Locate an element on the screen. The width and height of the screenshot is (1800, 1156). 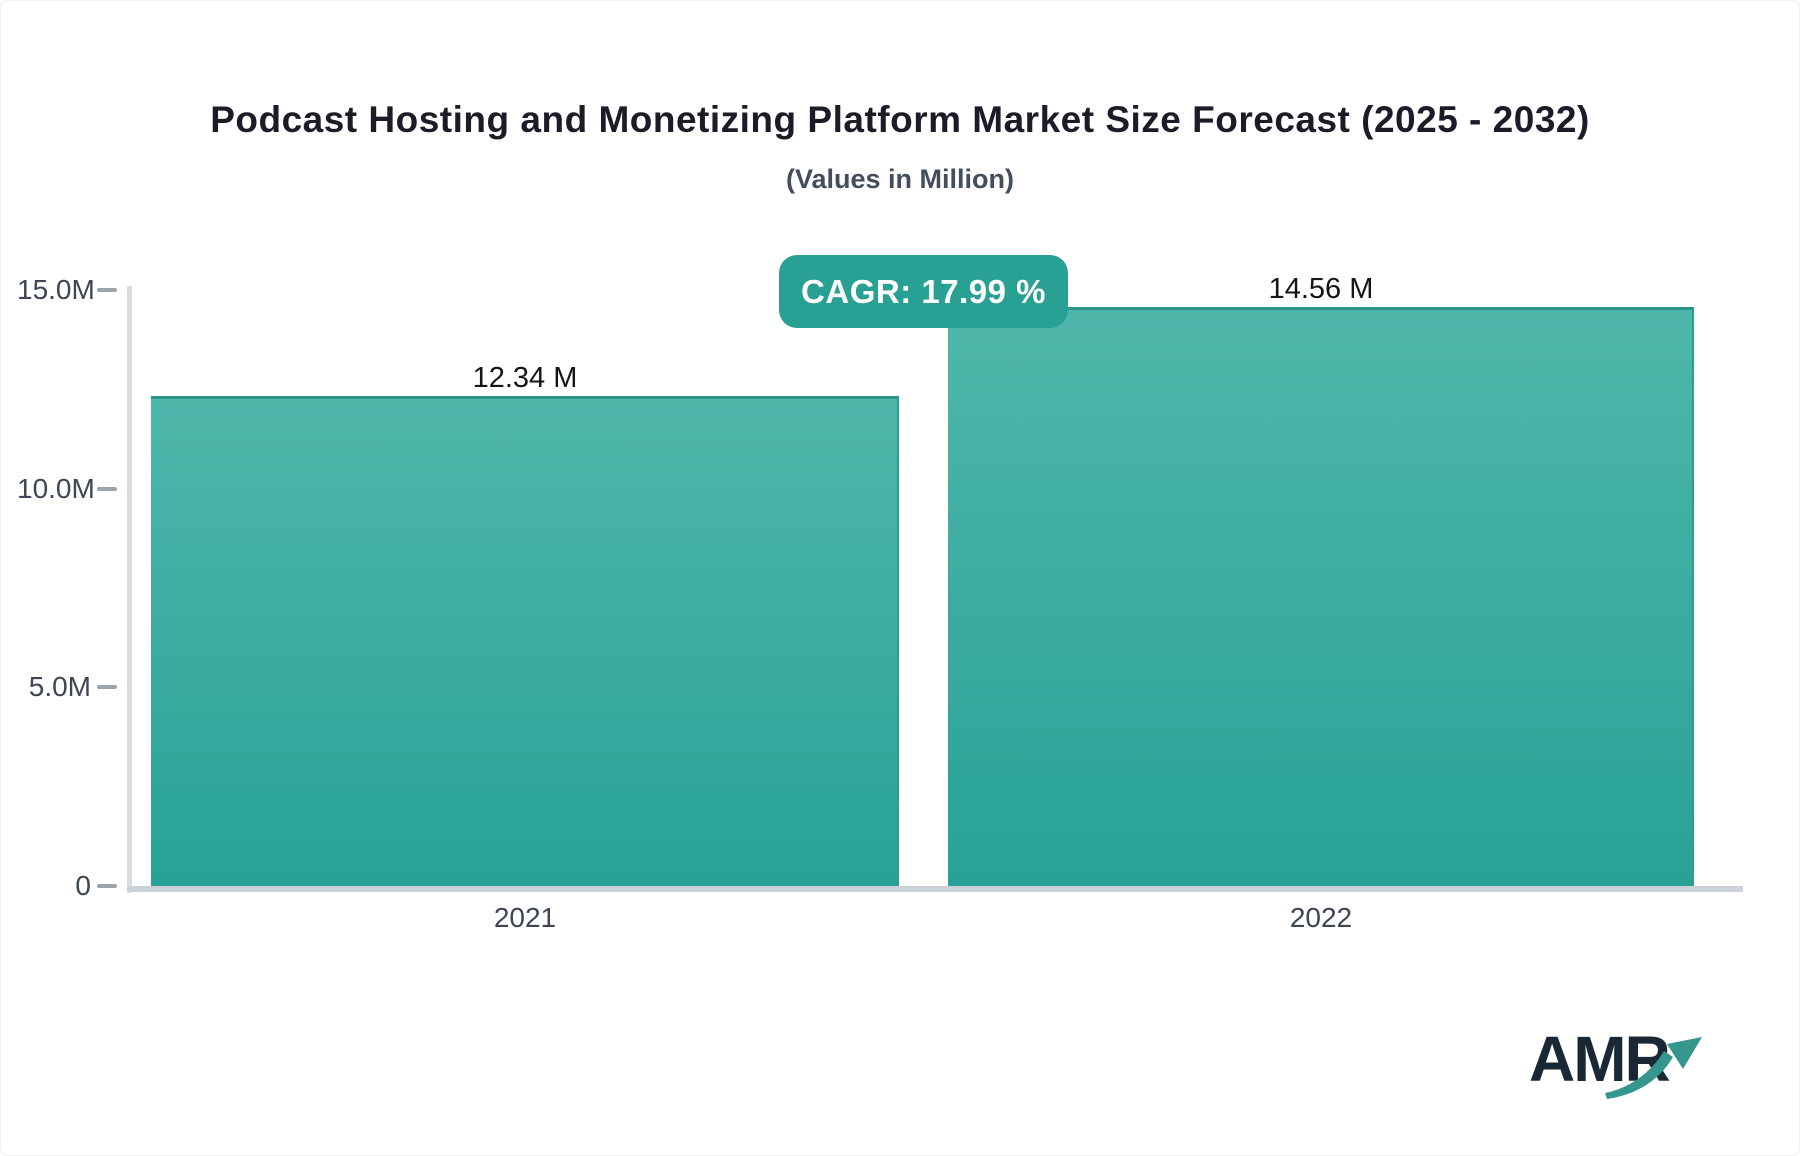
cagr-badge: CAGR: 17.99 % is located at coordinates (923, 291).